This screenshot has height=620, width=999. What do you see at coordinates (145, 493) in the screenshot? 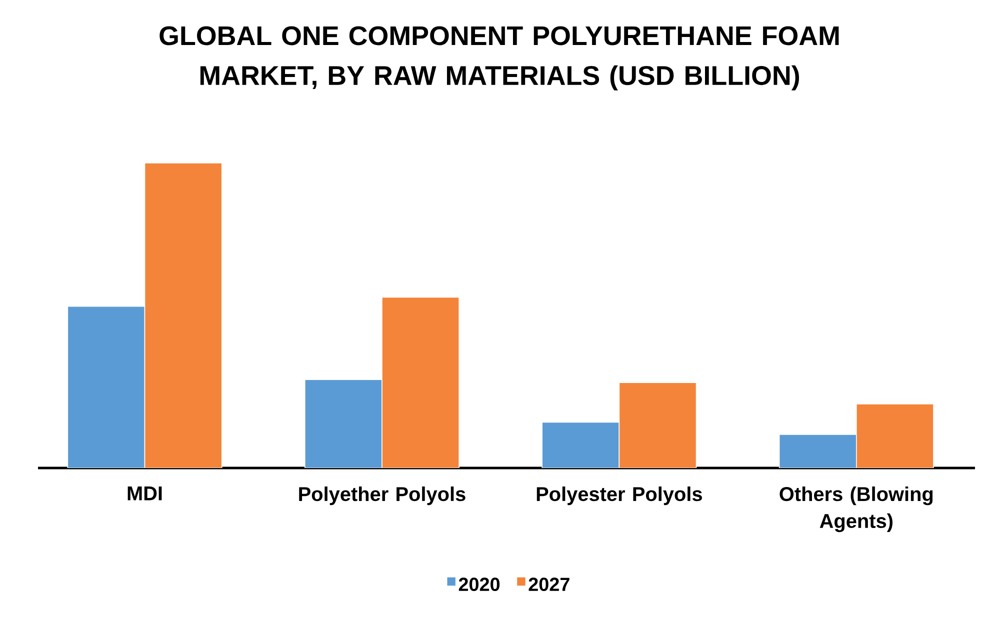
I see `x-tick-label: MDI` at bounding box center [145, 493].